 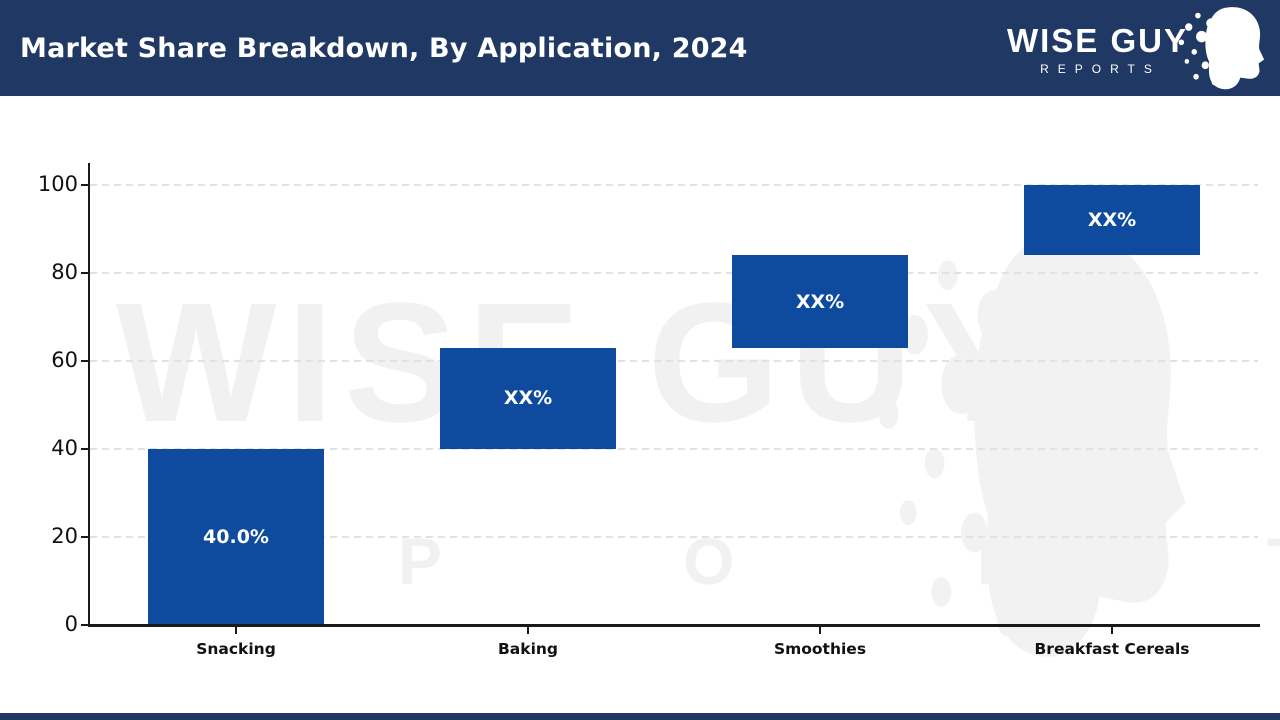 What do you see at coordinates (64, 360) in the screenshot?
I see `y-tick-label: 60` at bounding box center [64, 360].